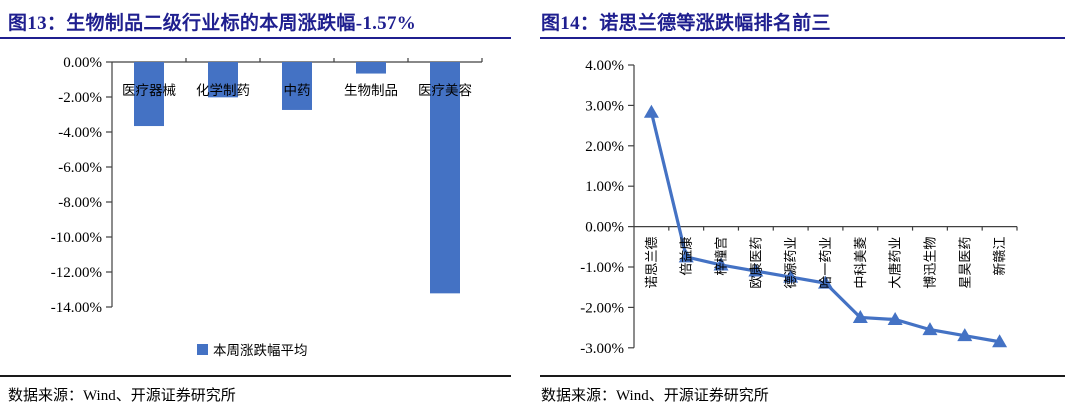 The image size is (1065, 419). I want to click on x-category-label: 德源药业, so click(790, 263).